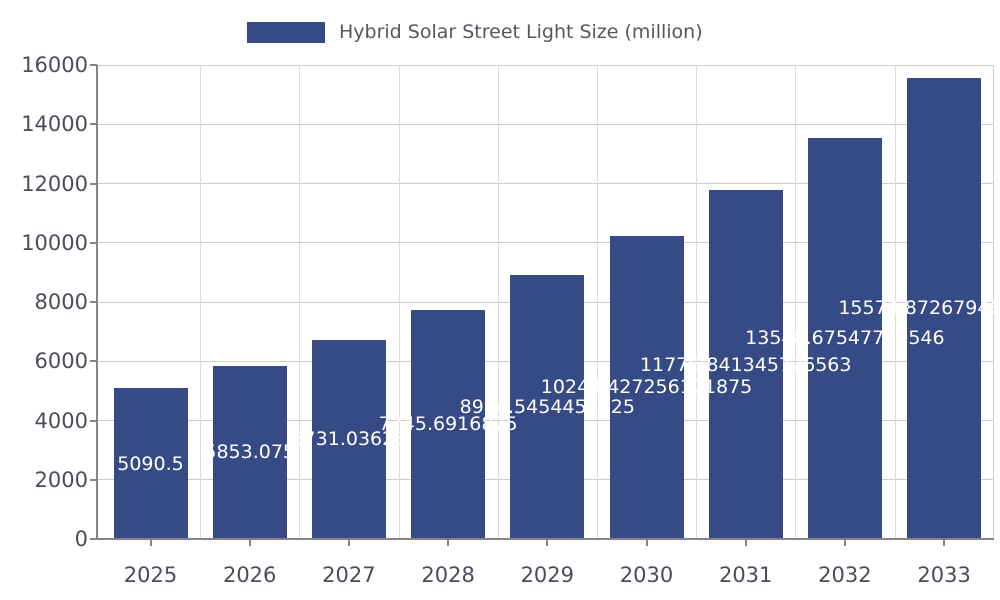  Describe the element at coordinates (61, 361) in the screenshot. I see `y-tick-label: 6000` at that location.